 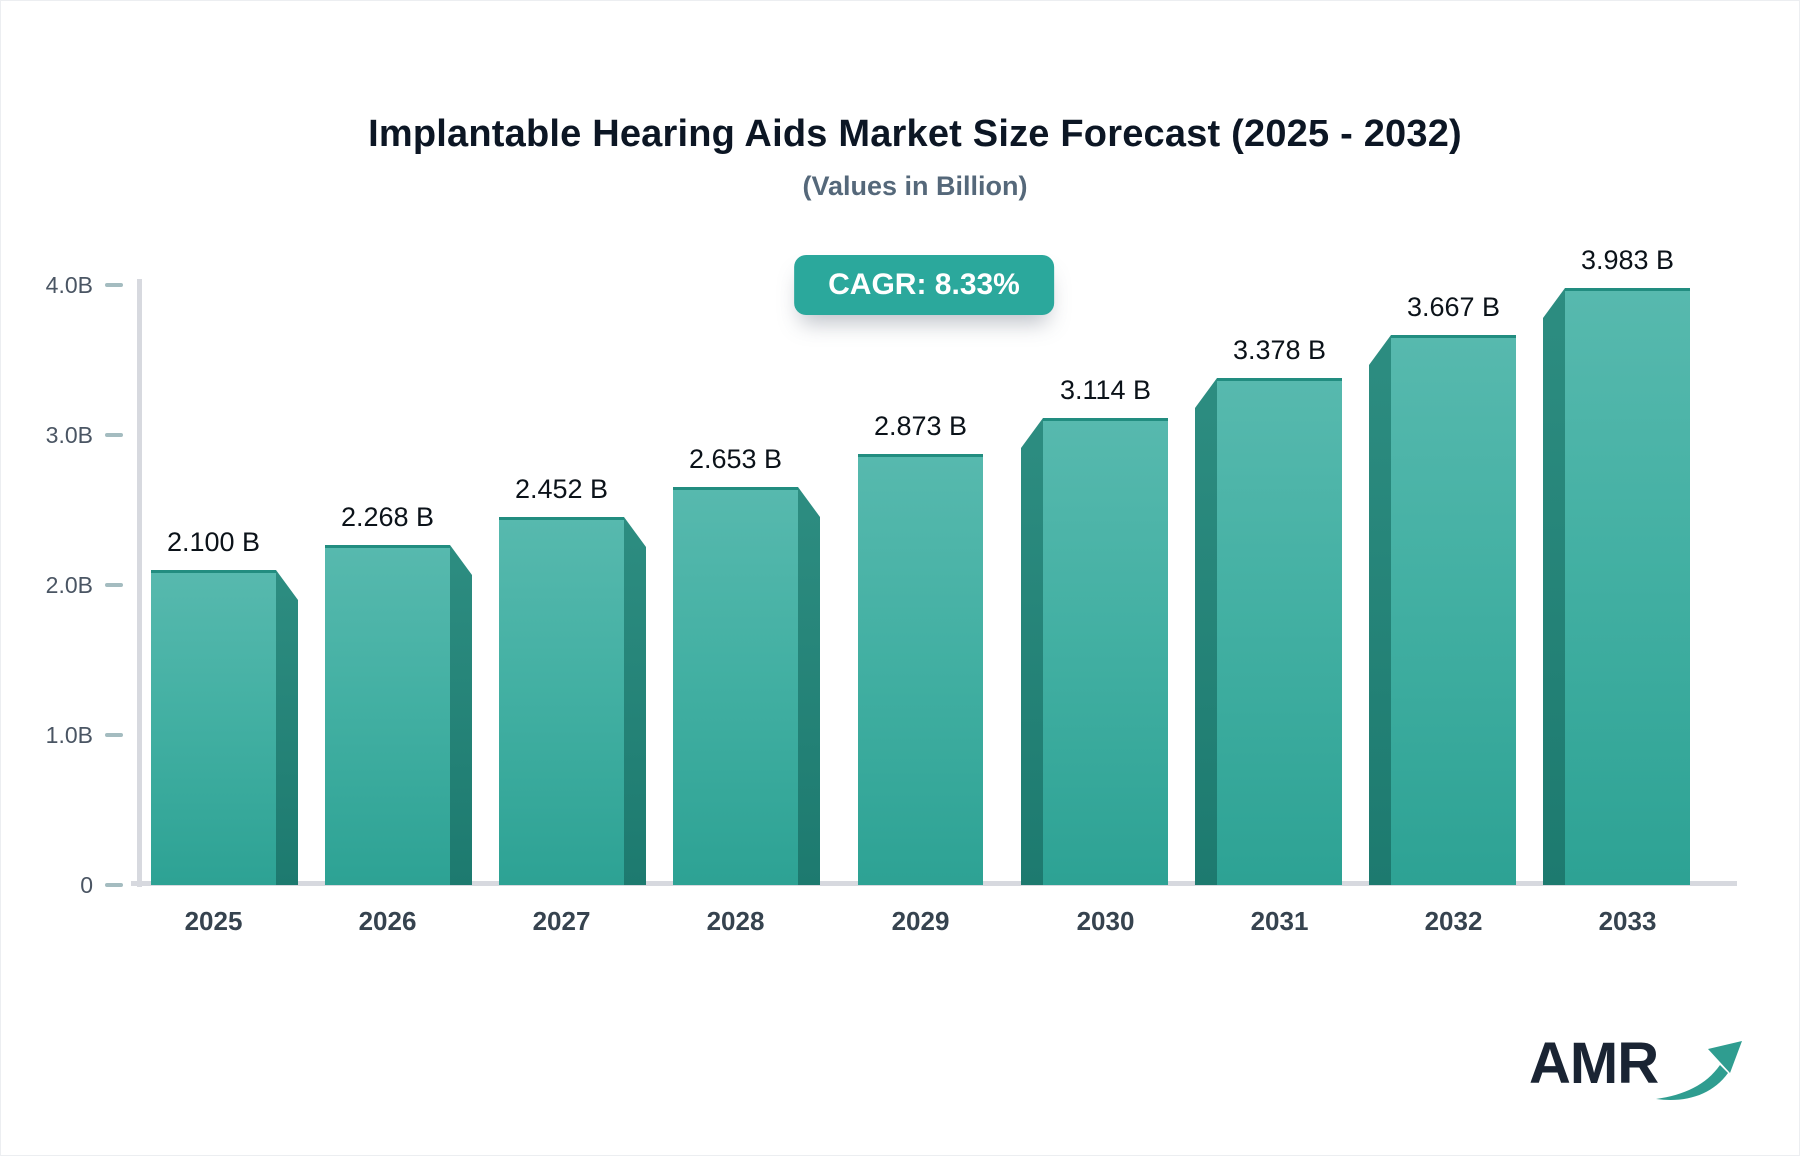 What do you see at coordinates (735, 686) in the screenshot?
I see `bar-2028` at bounding box center [735, 686].